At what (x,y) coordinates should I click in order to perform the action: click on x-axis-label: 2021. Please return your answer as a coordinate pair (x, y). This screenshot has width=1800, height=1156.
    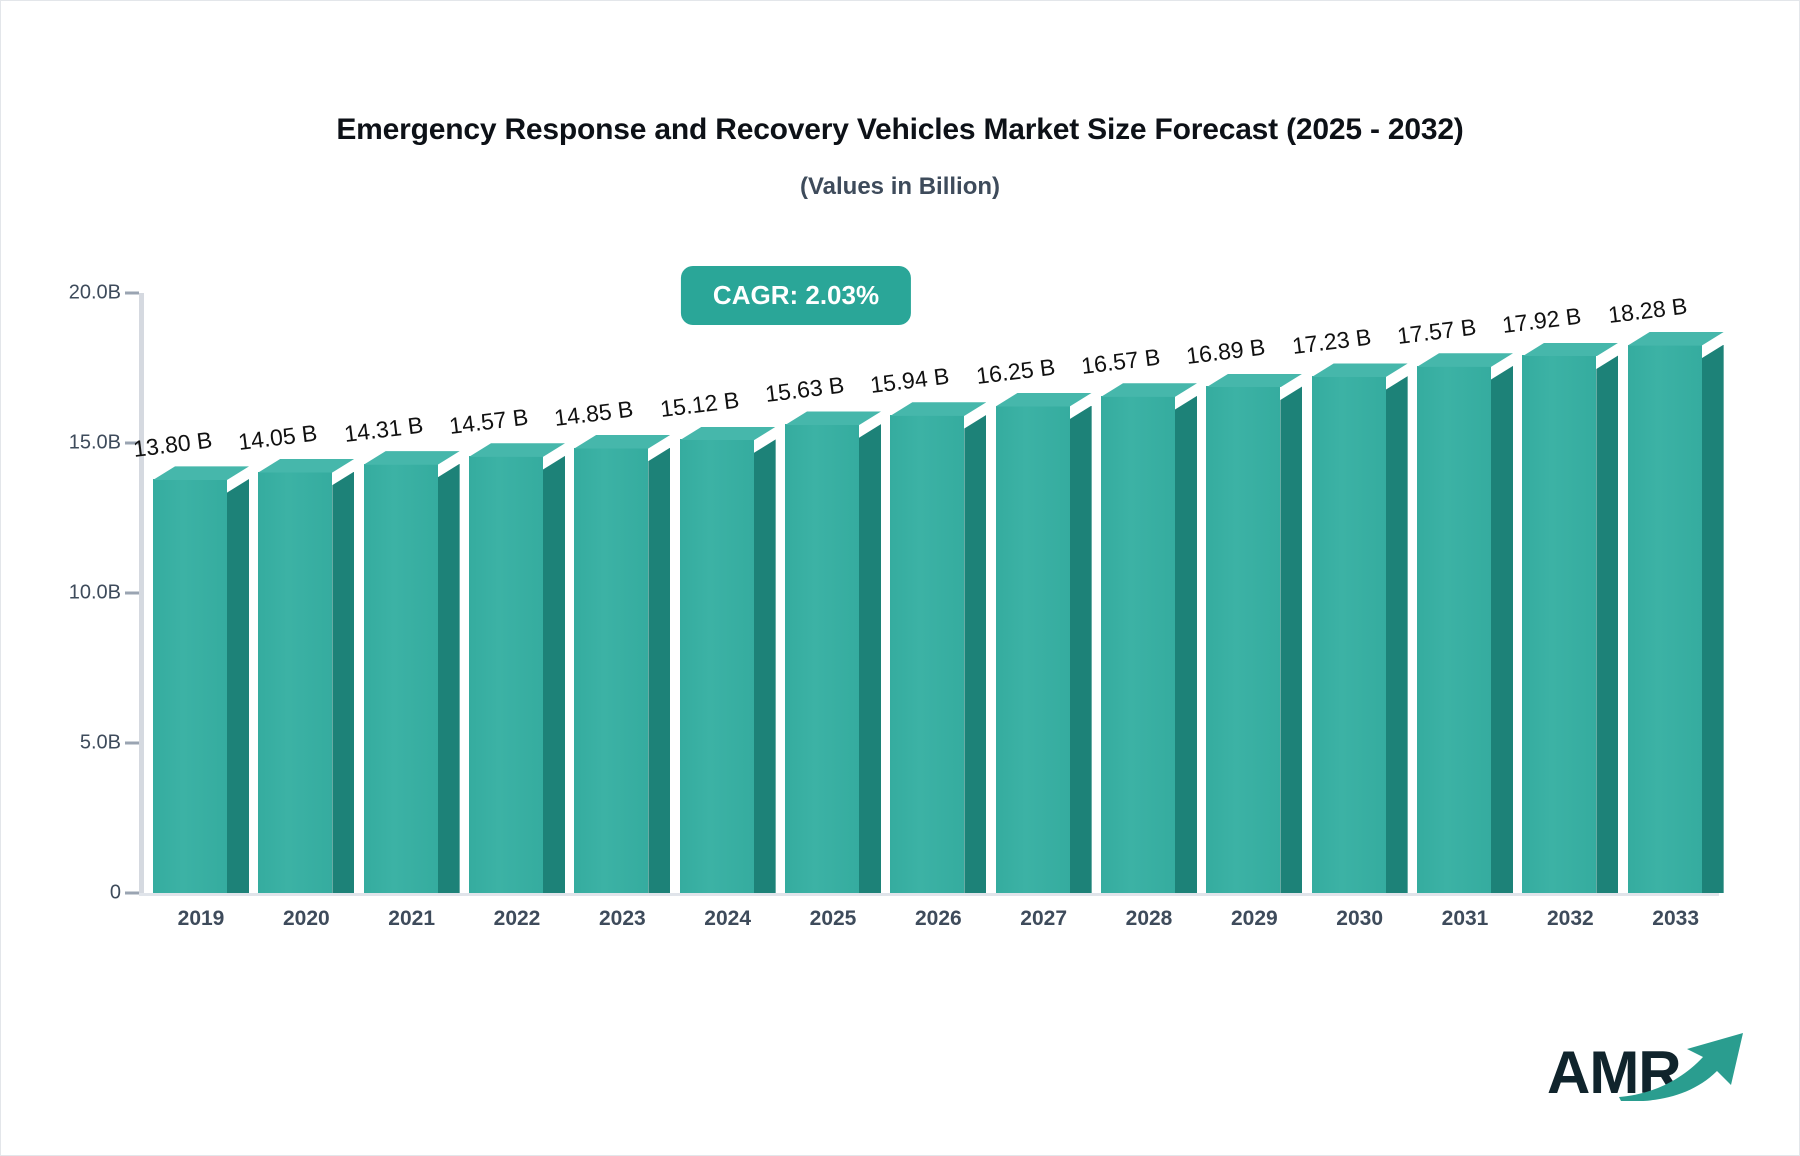
    Looking at the image, I should click on (412, 918).